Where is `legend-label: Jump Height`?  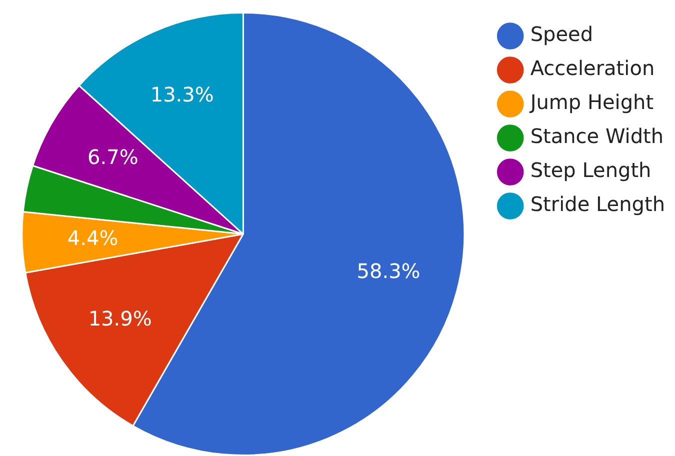
legend-label: Jump Height is located at coordinates (591, 102).